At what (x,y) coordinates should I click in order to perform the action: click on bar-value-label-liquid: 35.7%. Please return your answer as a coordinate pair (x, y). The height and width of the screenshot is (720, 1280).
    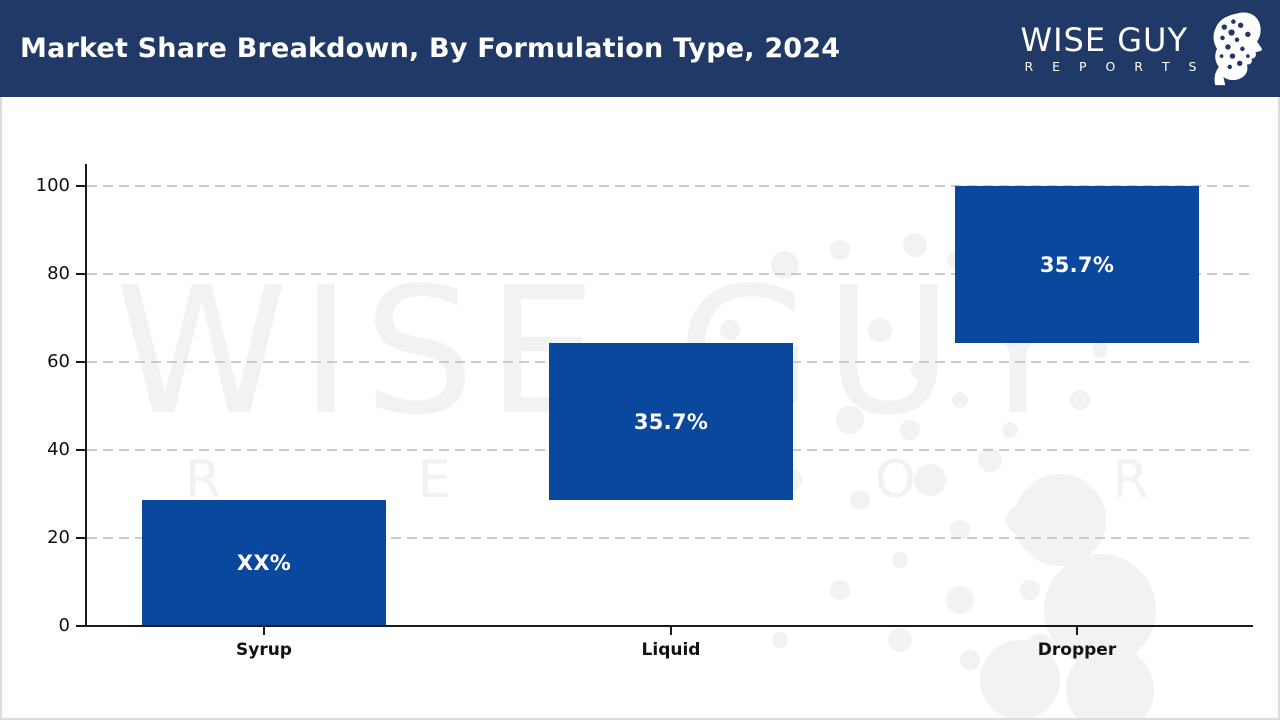
    Looking at the image, I should click on (671, 421).